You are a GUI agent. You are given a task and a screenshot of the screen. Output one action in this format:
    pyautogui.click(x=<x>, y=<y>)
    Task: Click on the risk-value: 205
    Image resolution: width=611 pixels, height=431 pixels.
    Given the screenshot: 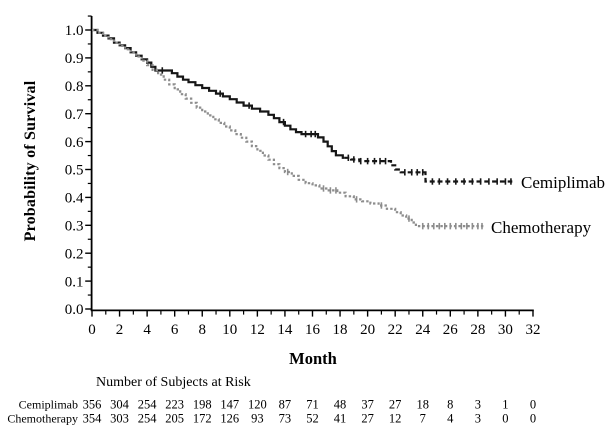 What is the action you would take?
    pyautogui.click(x=175, y=418)
    